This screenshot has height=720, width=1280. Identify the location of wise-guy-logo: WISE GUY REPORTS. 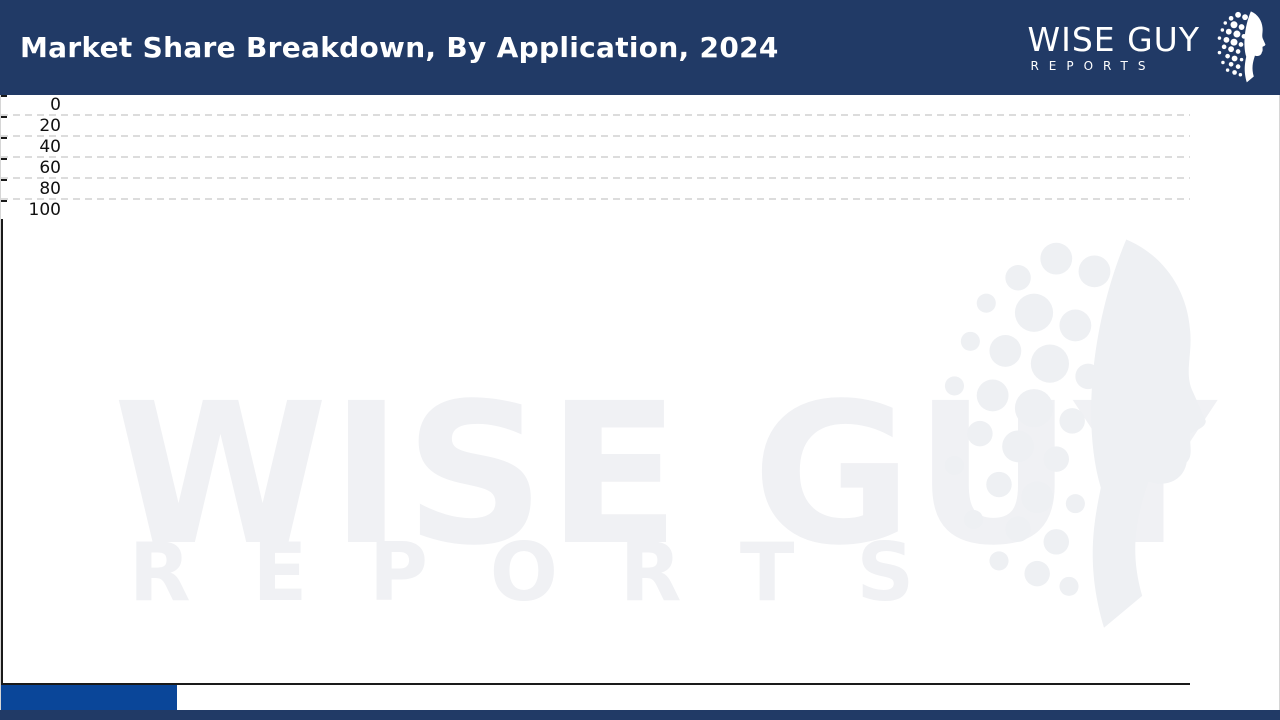
(1146, 48).